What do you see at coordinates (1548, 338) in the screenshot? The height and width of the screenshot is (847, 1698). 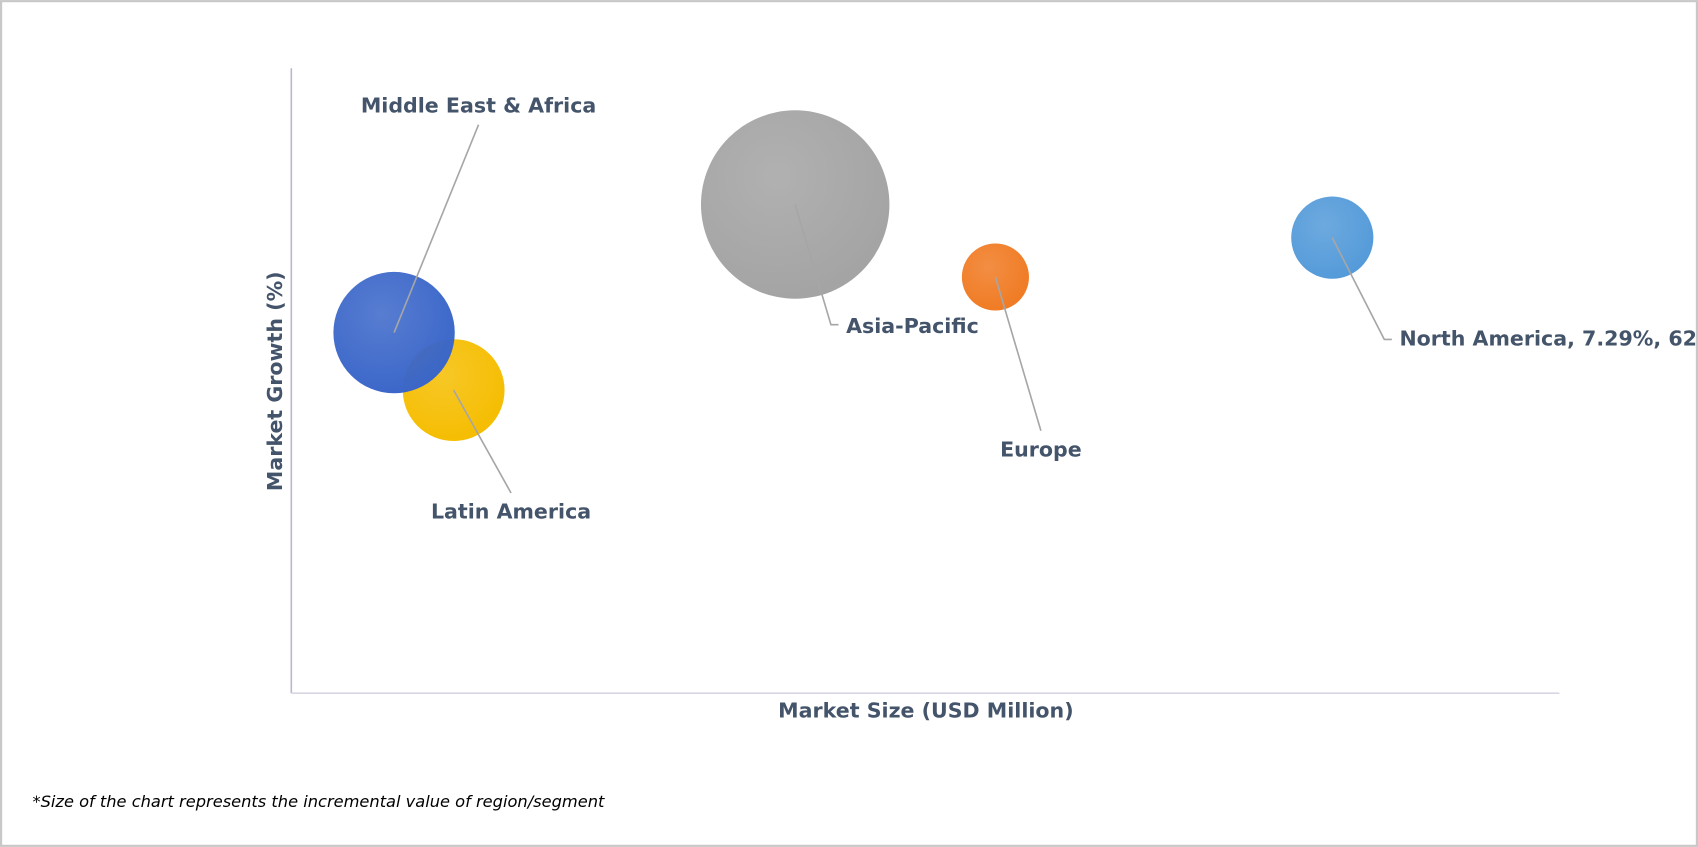 I see `data-label: North America, 7.29%, 62.39` at bounding box center [1548, 338].